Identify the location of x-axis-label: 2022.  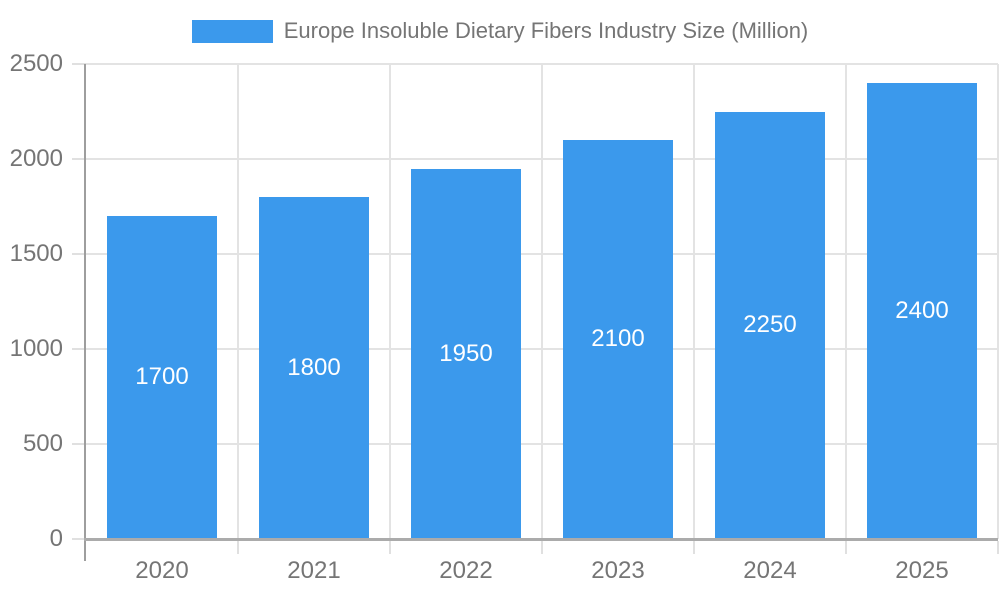
(466, 570).